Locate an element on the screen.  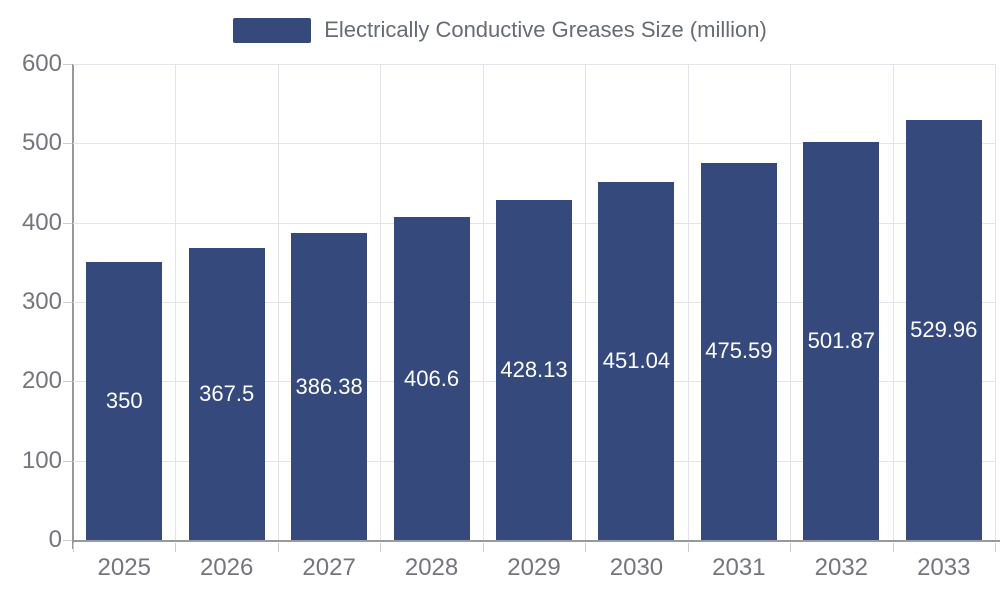
bar-value-label: 386.38 is located at coordinates (329, 386).